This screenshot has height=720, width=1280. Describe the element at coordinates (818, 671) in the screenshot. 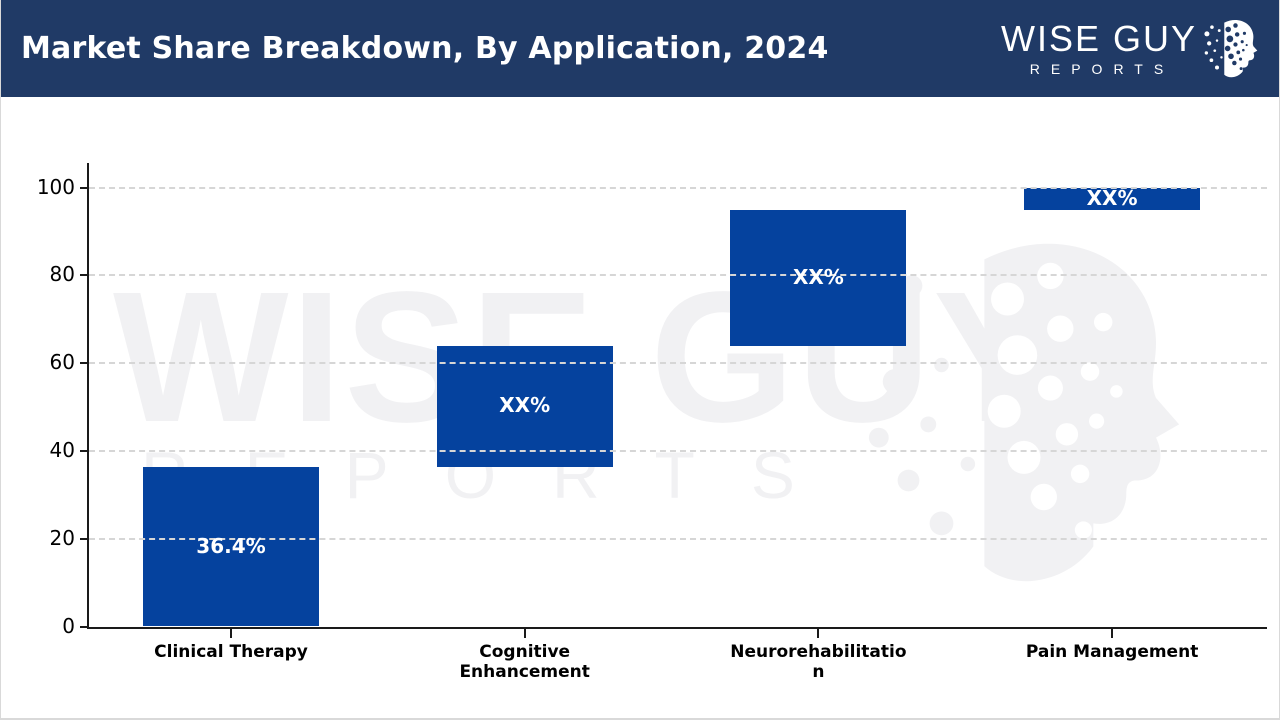

I see `x-tick-label-line: n` at that location.